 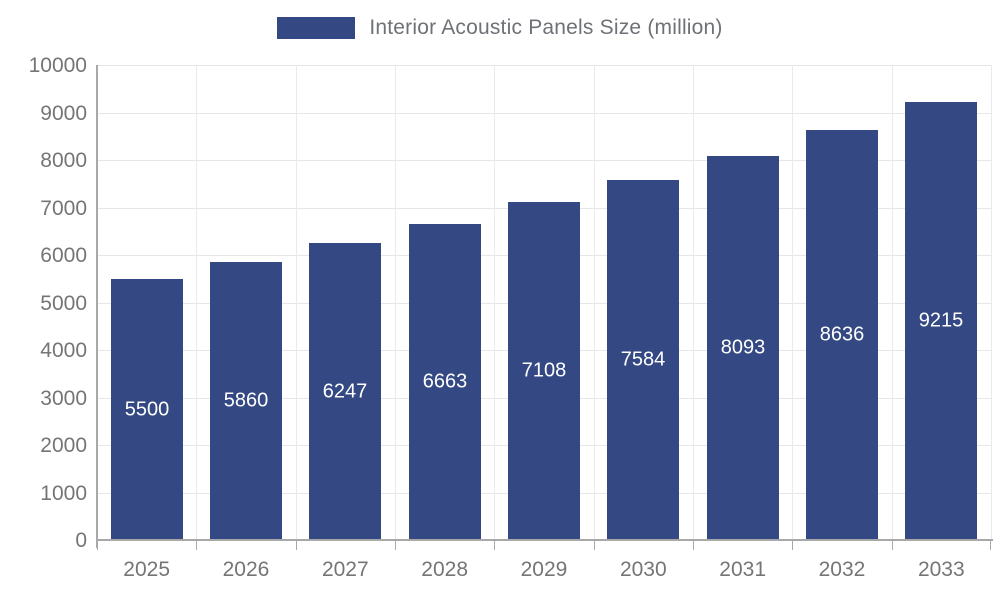 I want to click on y-axis-tick-label: 6000, so click(x=63, y=255).